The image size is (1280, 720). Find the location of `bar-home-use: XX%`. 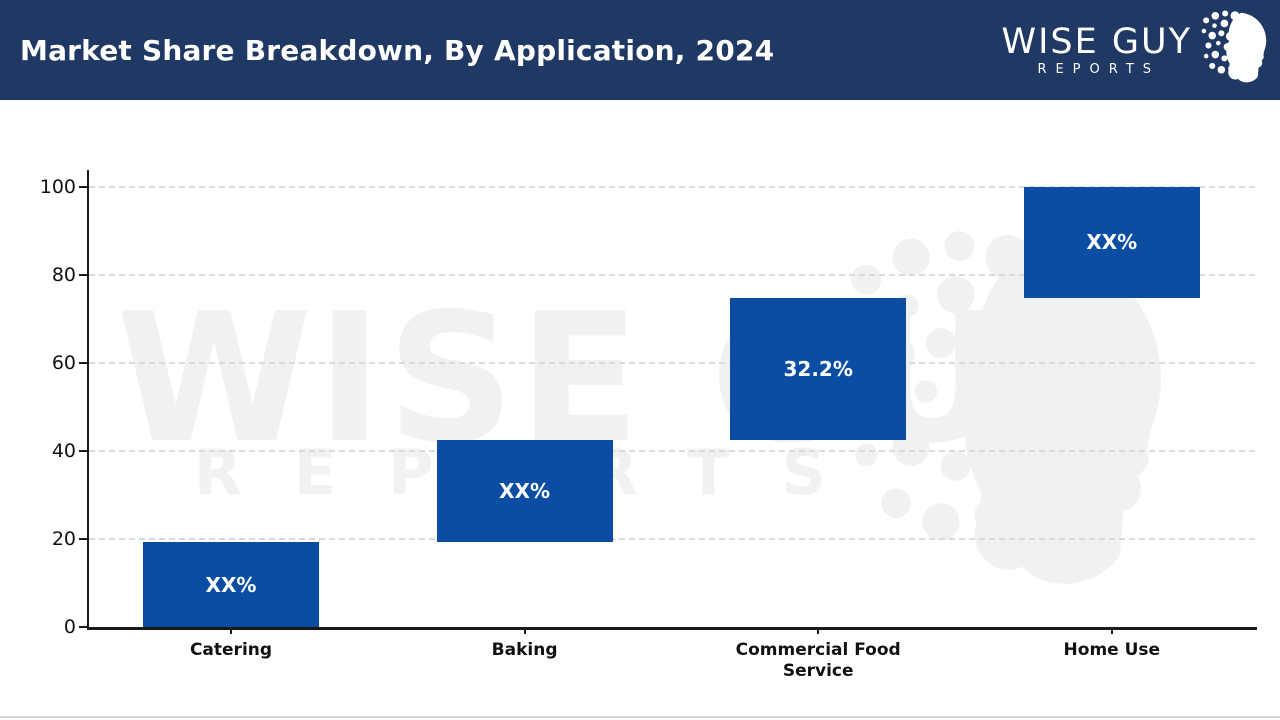

bar-home-use: XX% is located at coordinates (1111, 242).